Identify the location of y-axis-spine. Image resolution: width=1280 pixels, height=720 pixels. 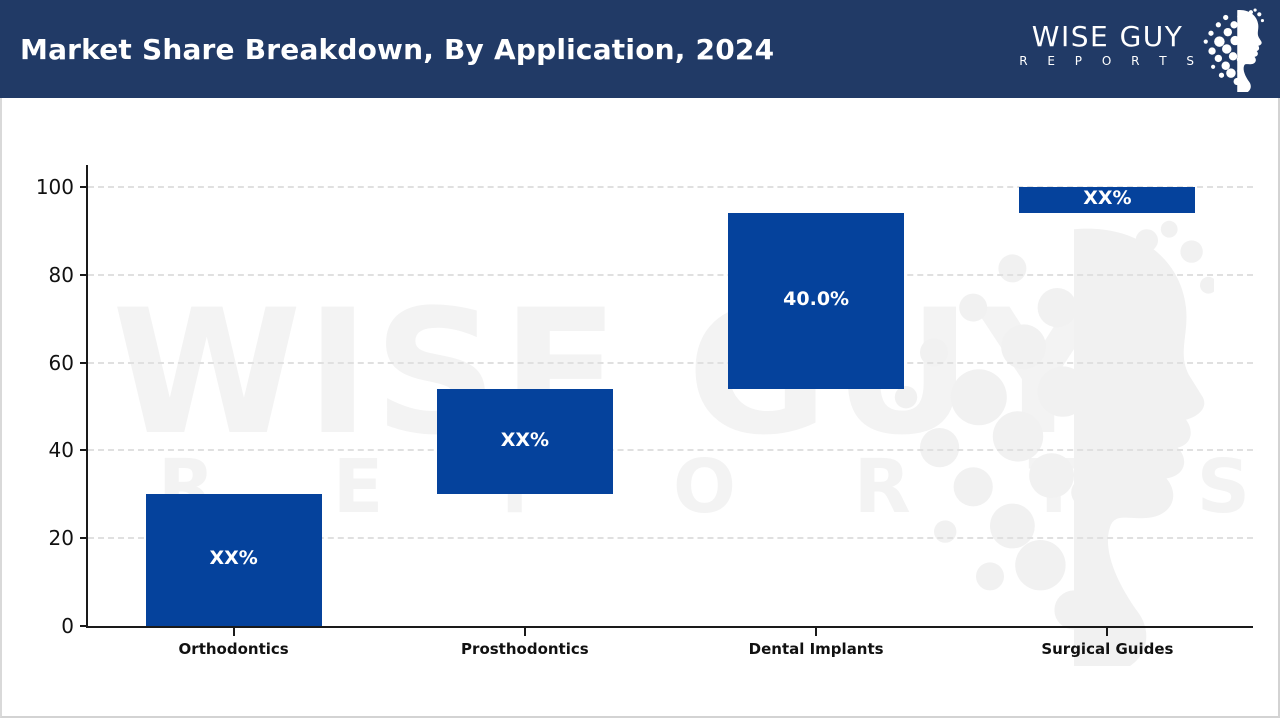
(87, 396).